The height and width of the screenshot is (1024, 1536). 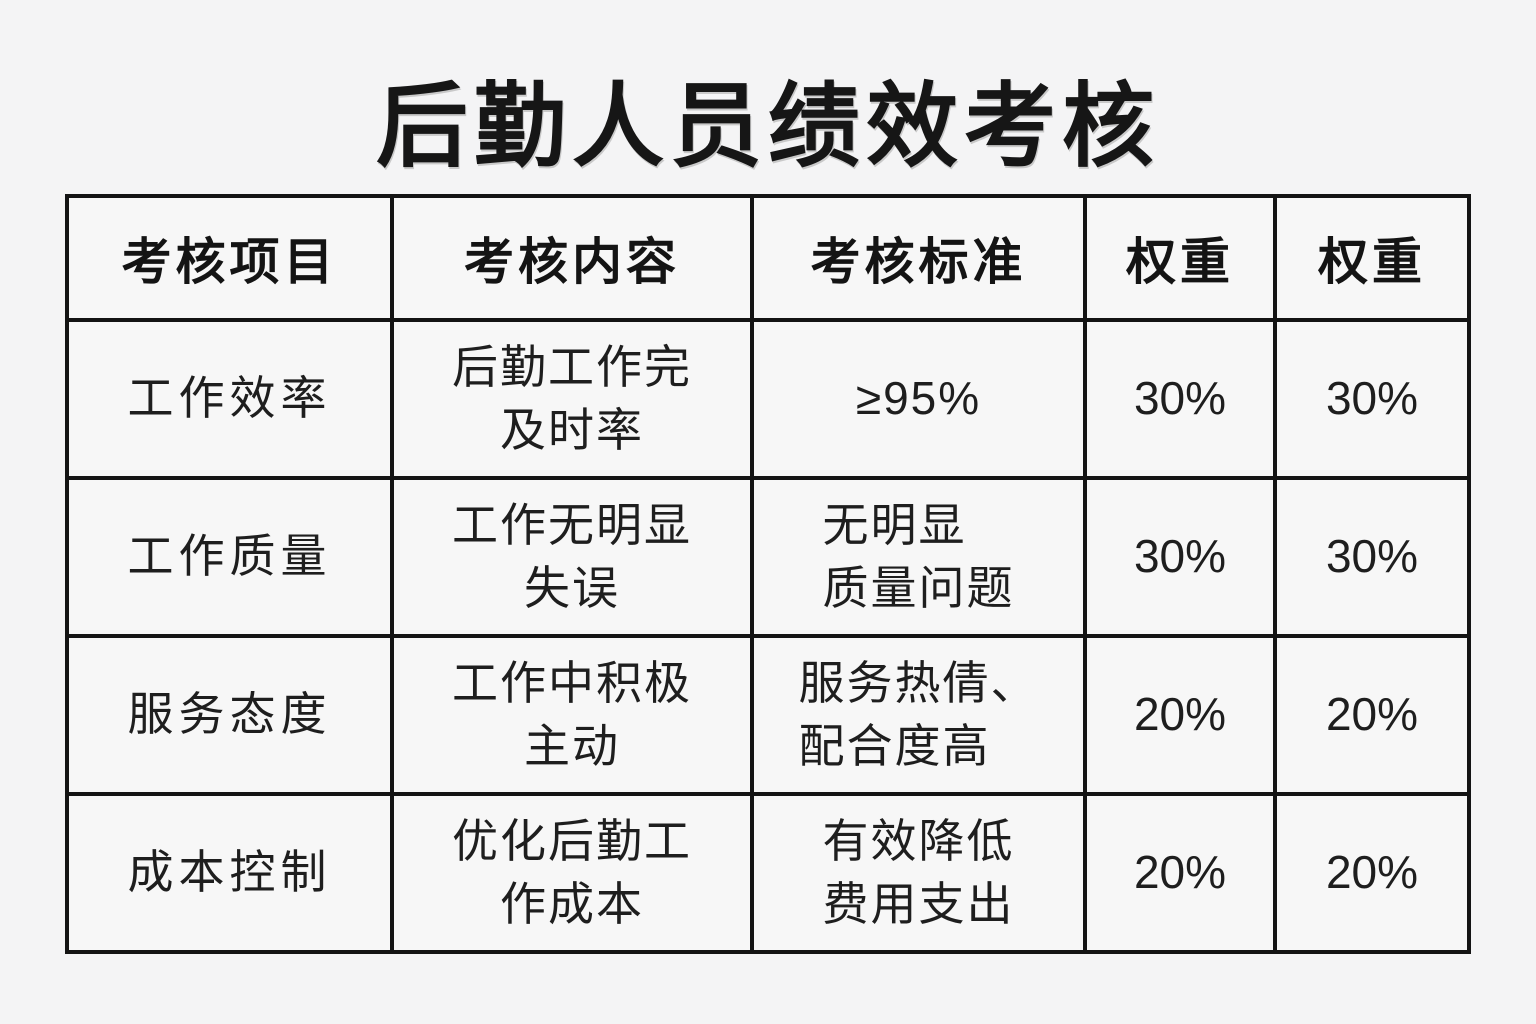 I want to click on cell-standard-text: ≥95%, so click(x=918, y=398).